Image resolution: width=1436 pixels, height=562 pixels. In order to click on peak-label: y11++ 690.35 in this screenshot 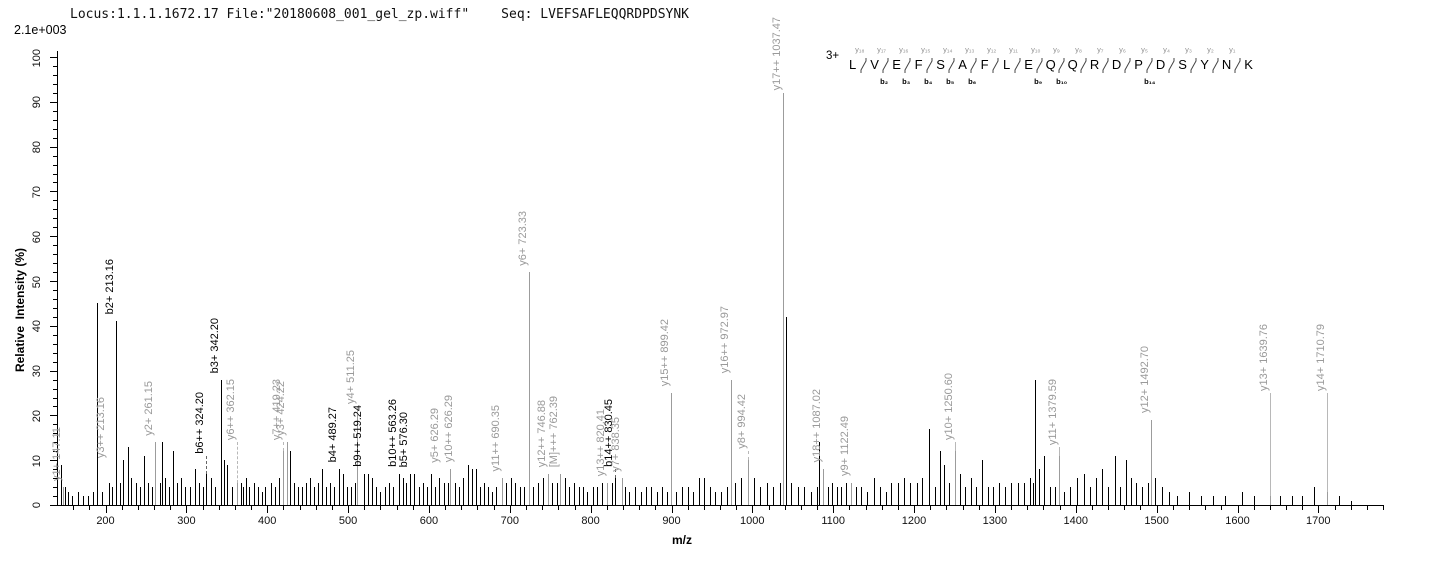, I will do `click(496, 438)`.